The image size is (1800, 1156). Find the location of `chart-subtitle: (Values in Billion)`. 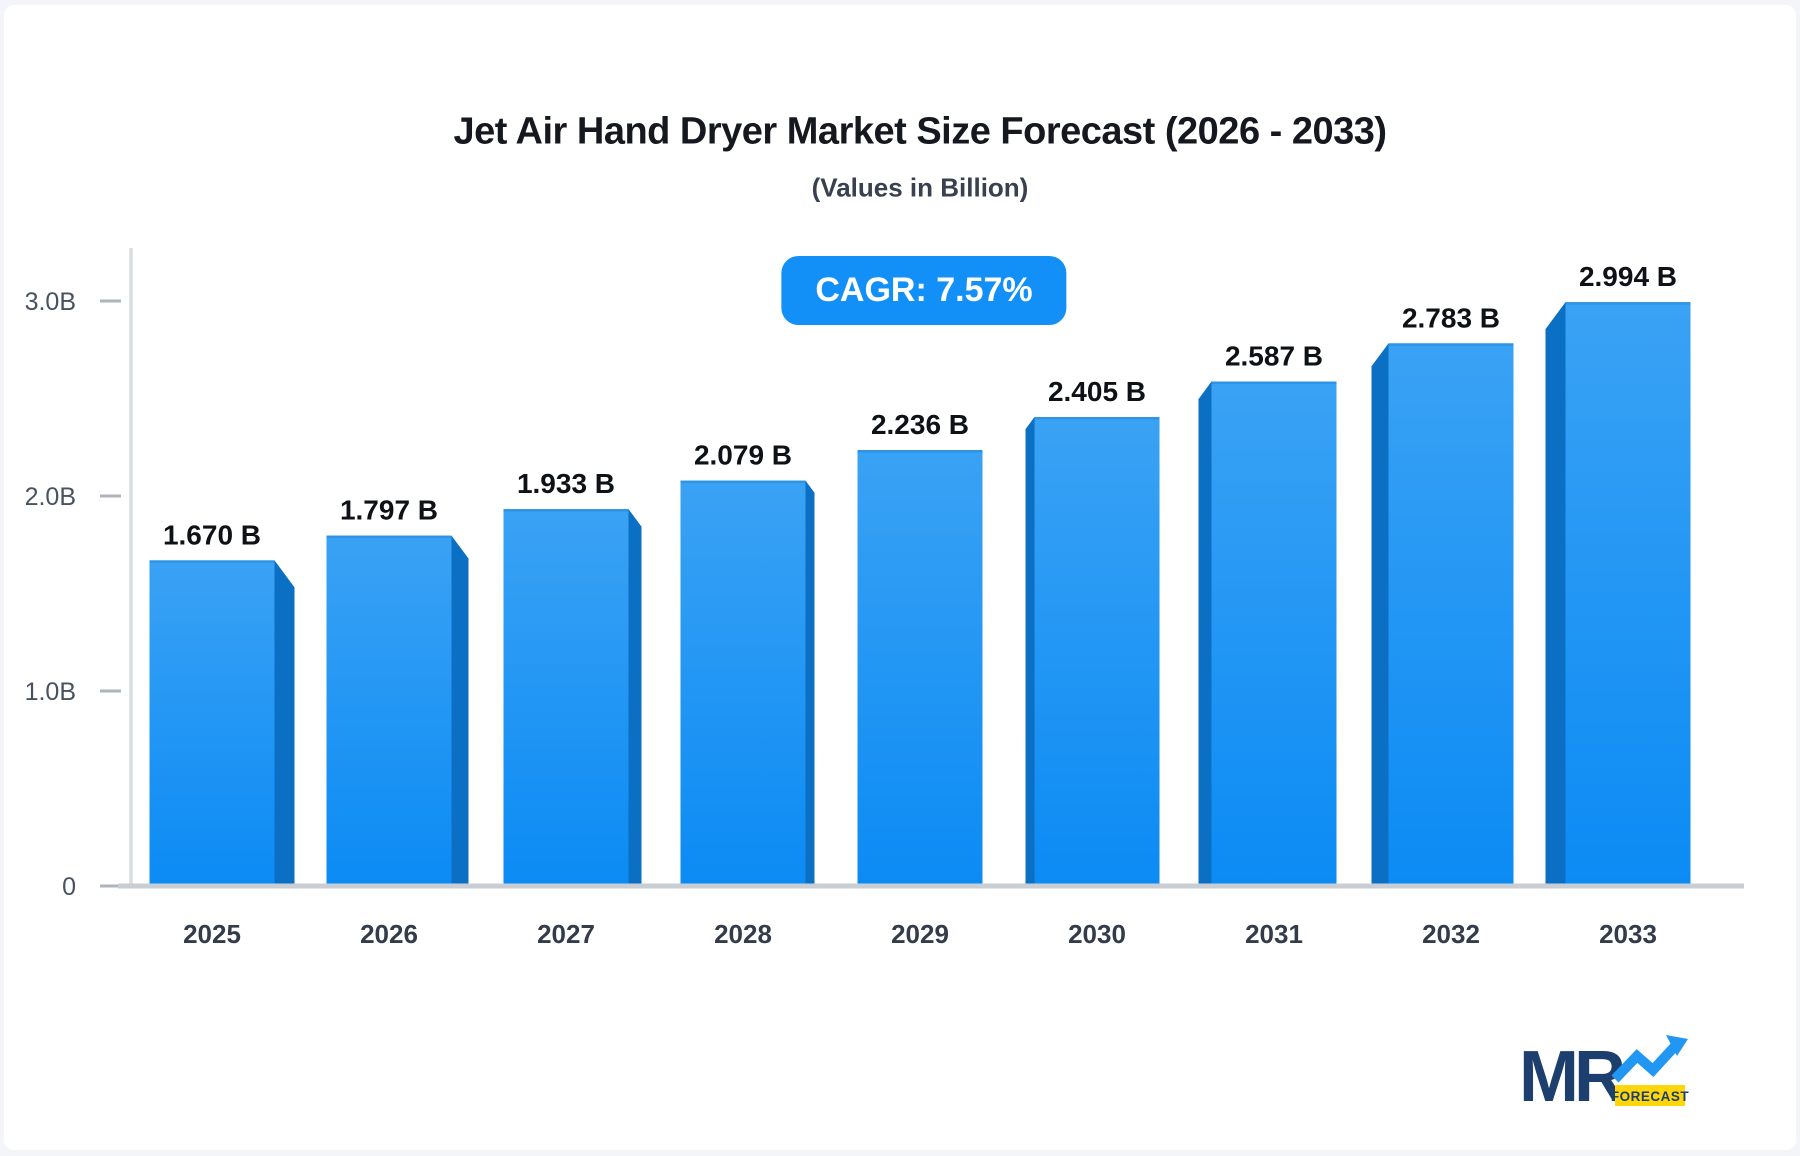

chart-subtitle: (Values in Billion) is located at coordinates (920, 187).